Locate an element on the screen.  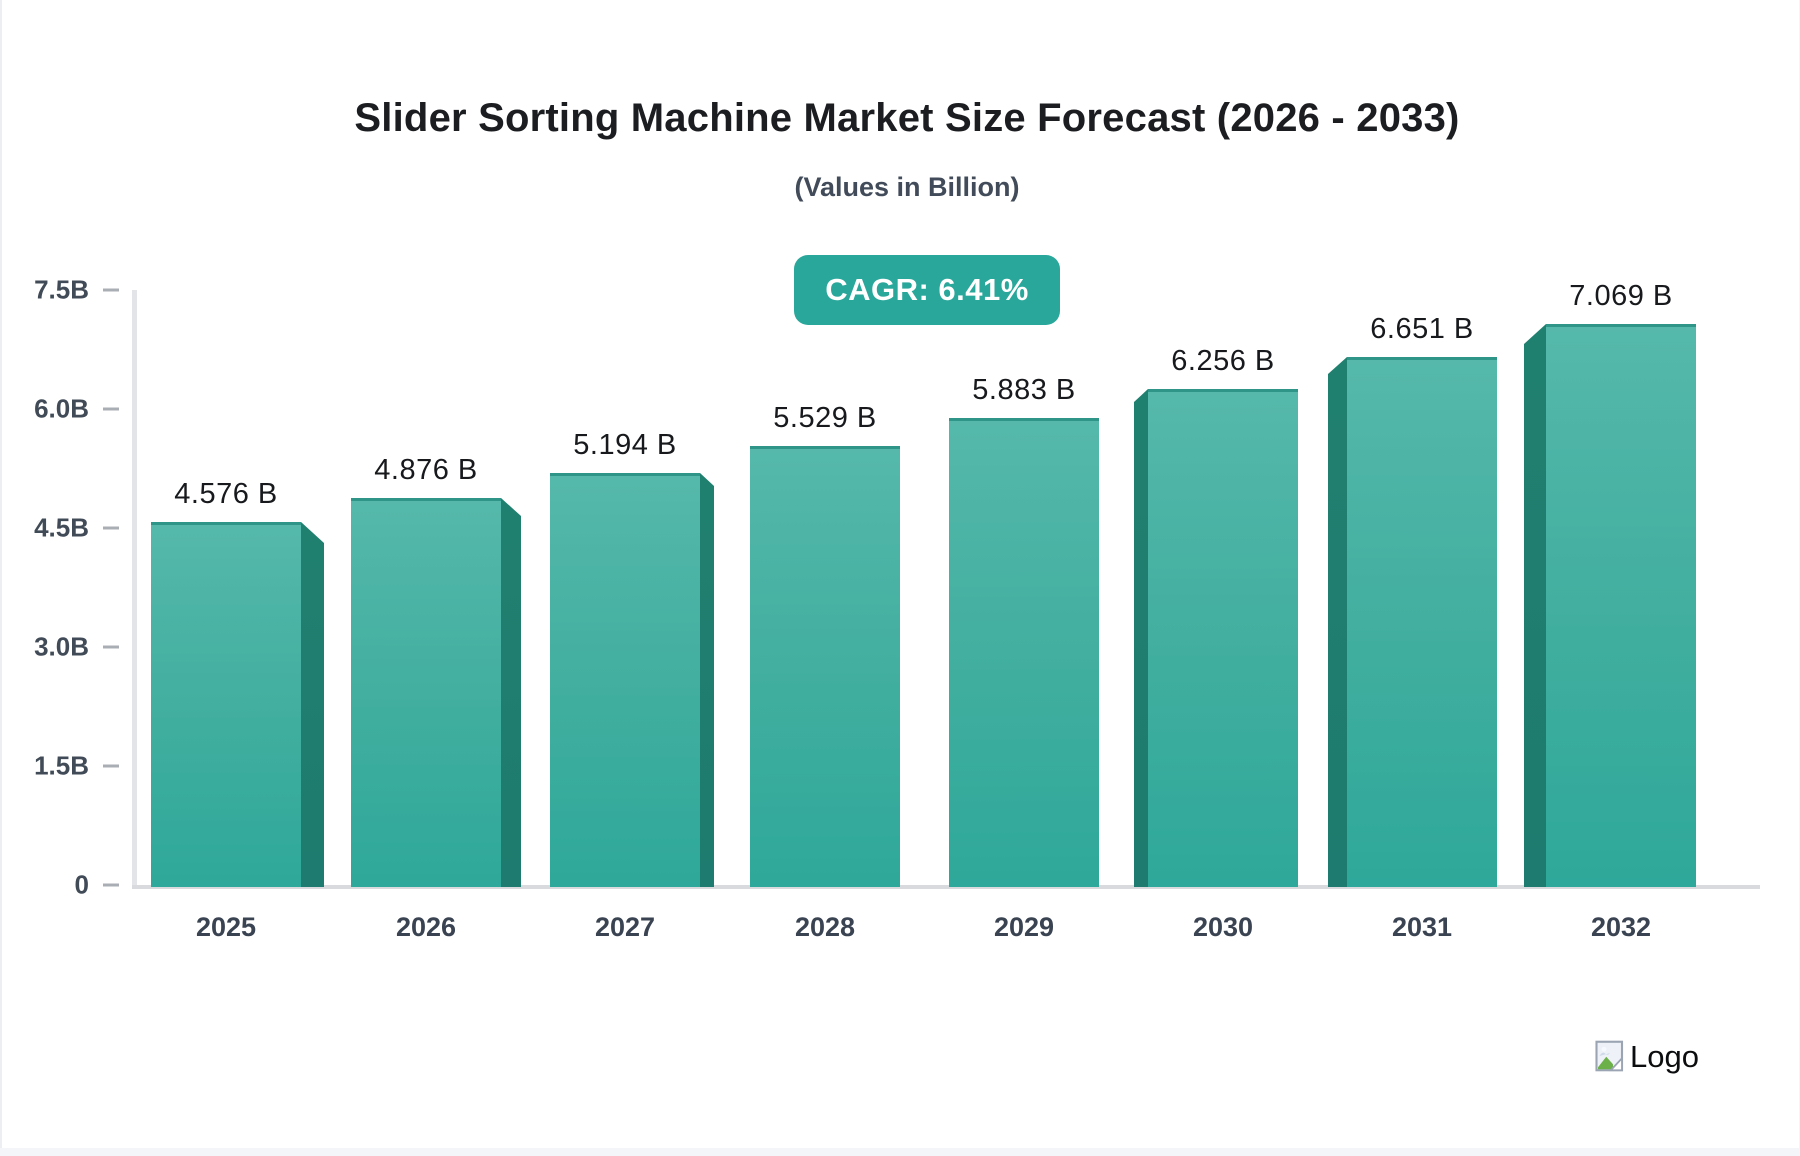
logo-fallback-text: Logo is located at coordinates (1664, 1056).